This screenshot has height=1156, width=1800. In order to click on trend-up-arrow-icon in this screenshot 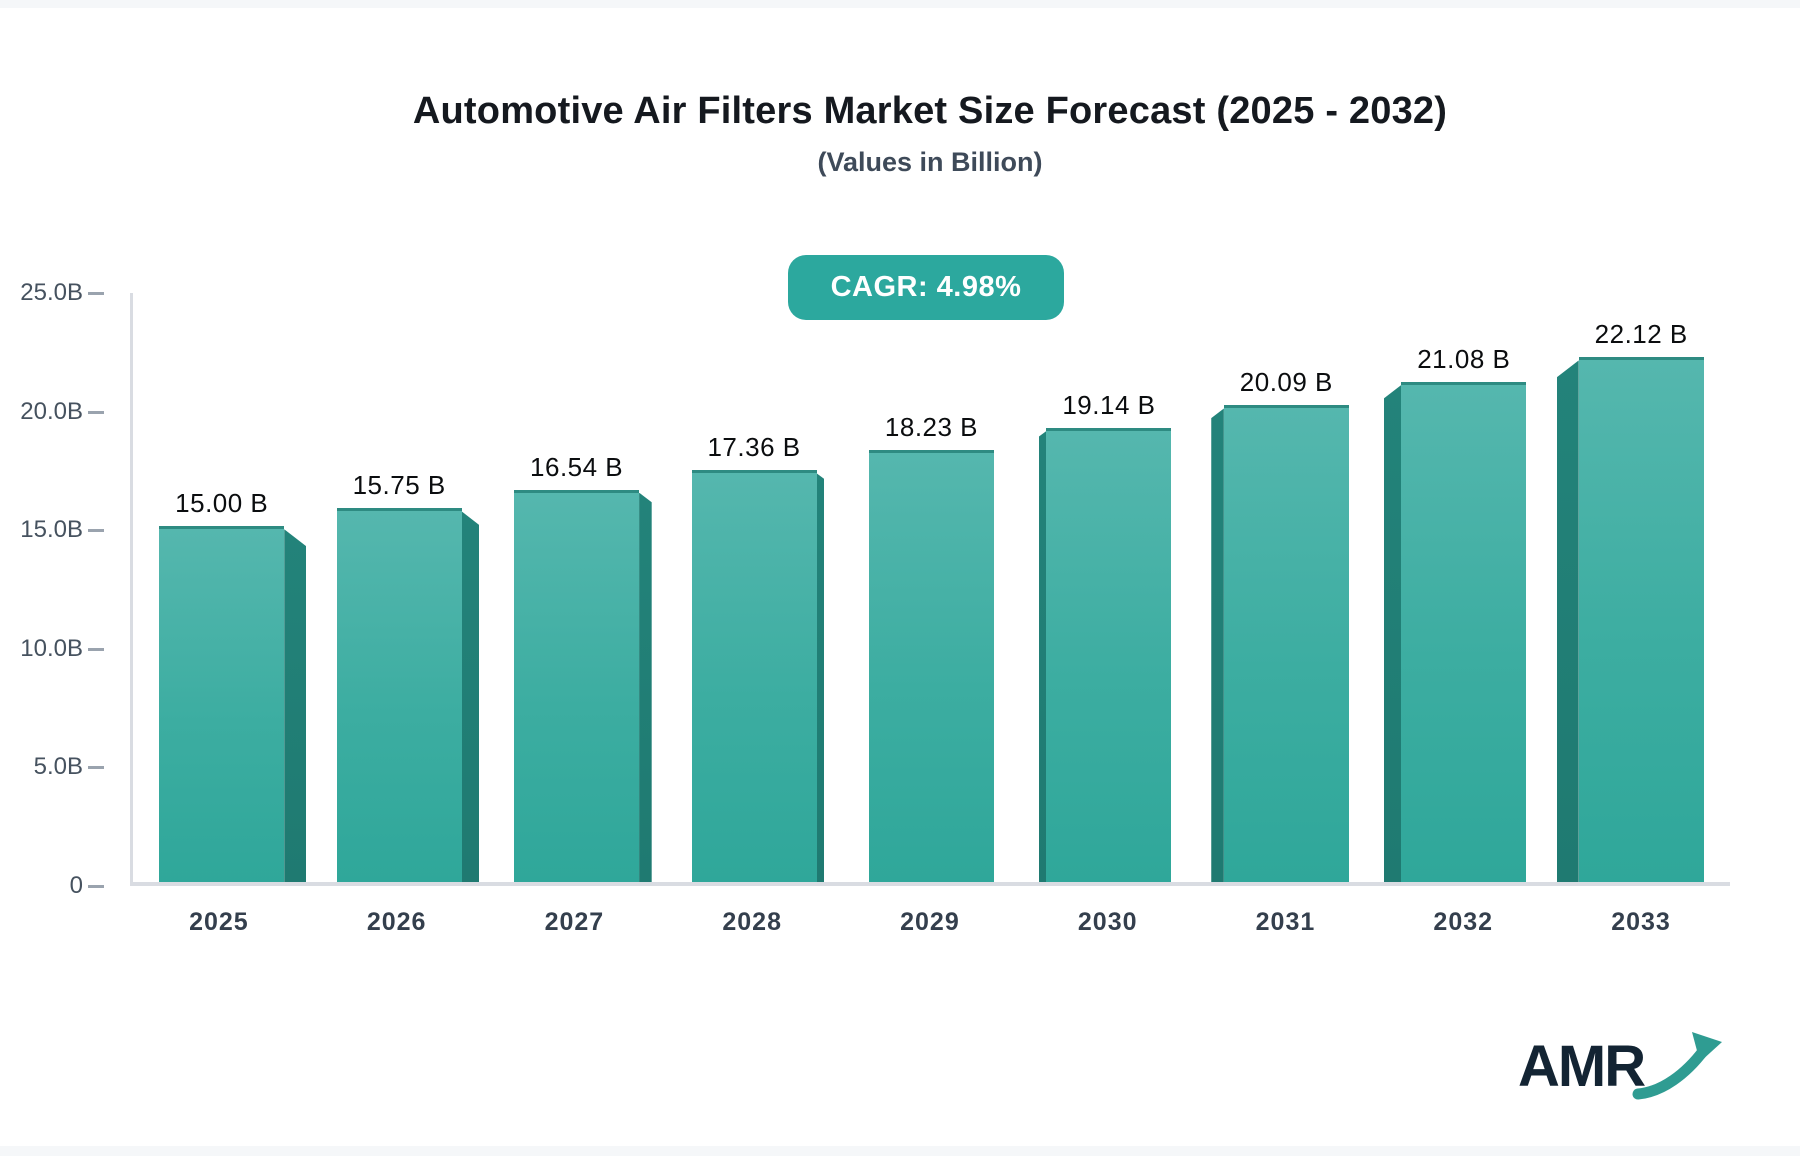, I will do `click(1677, 1066)`.